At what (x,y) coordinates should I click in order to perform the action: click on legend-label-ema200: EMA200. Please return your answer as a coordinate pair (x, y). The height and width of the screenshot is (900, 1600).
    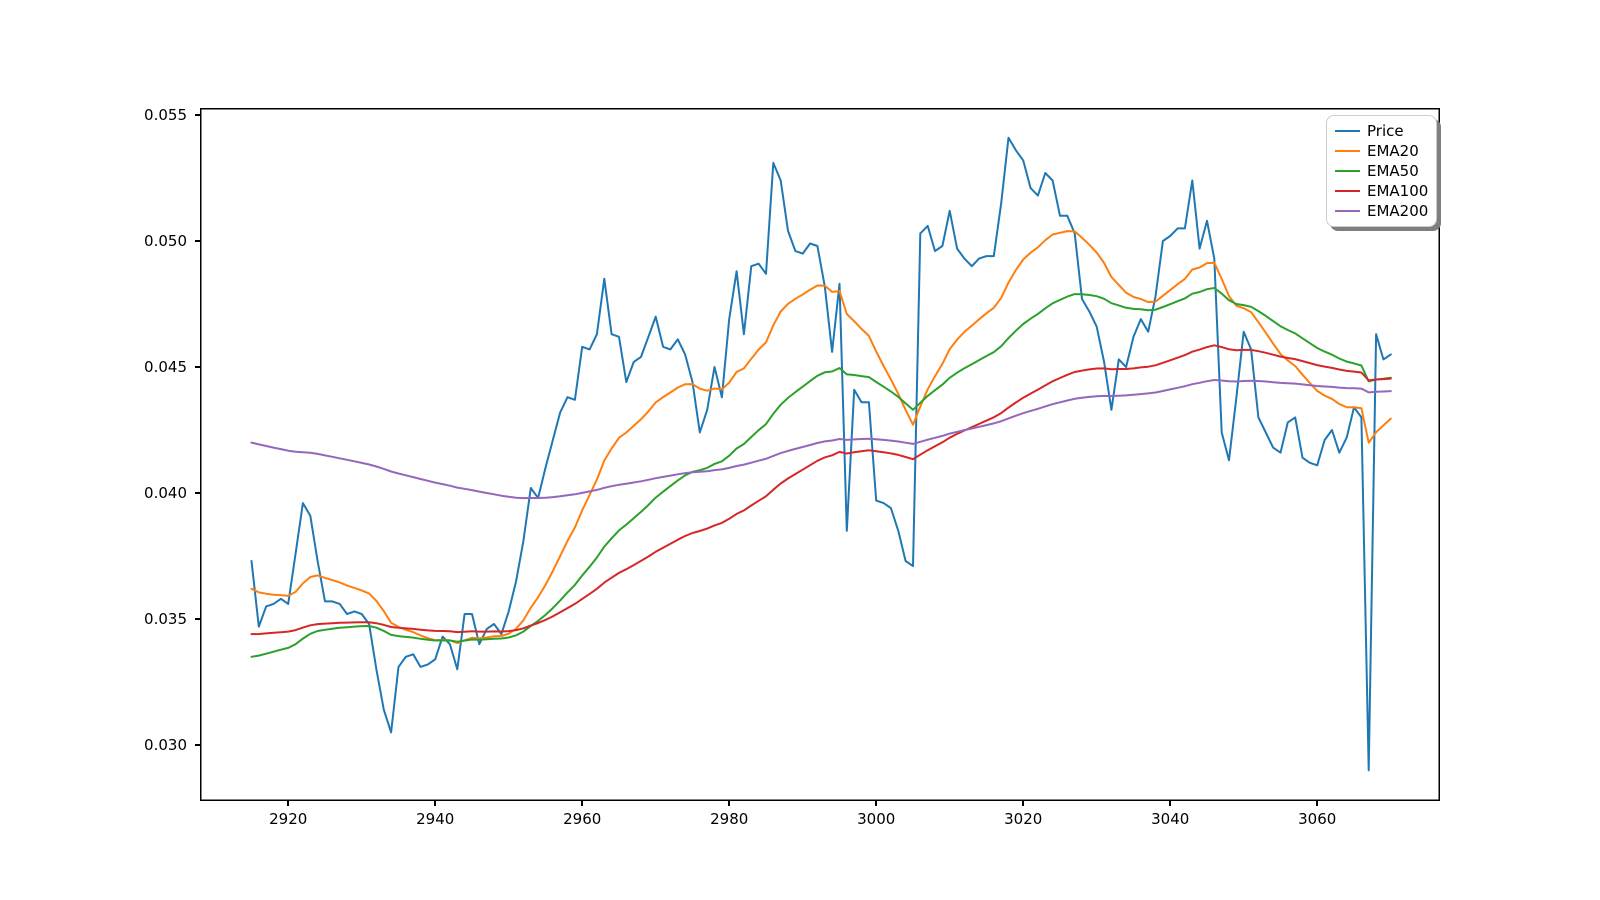
    Looking at the image, I should click on (1398, 211).